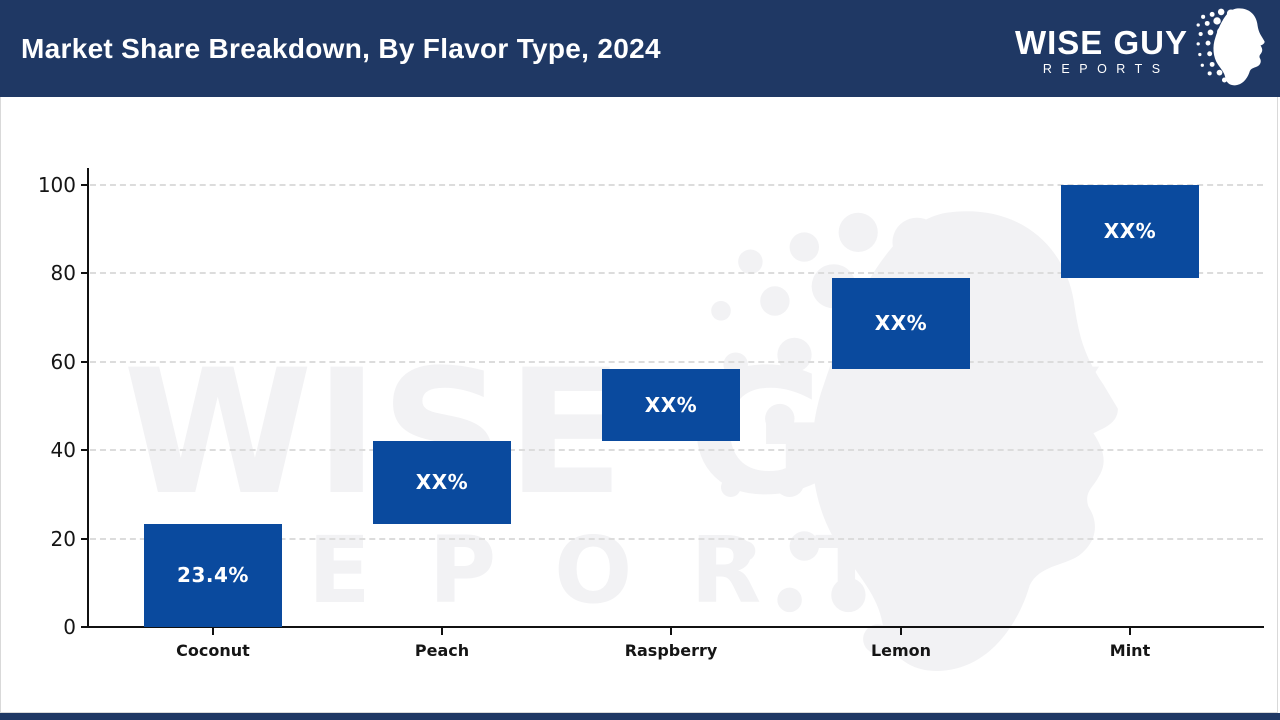 The height and width of the screenshot is (720, 1280). Describe the element at coordinates (69, 627) in the screenshot. I see `y-tick-label: 0` at that location.